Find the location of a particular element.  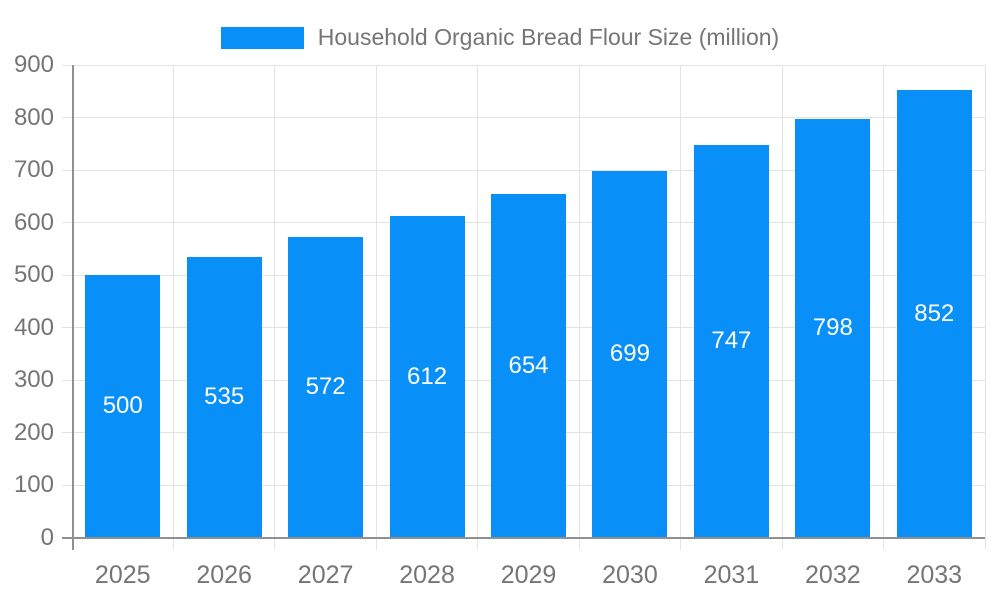

y-axis-tick-label: 100 is located at coordinates (33, 485).